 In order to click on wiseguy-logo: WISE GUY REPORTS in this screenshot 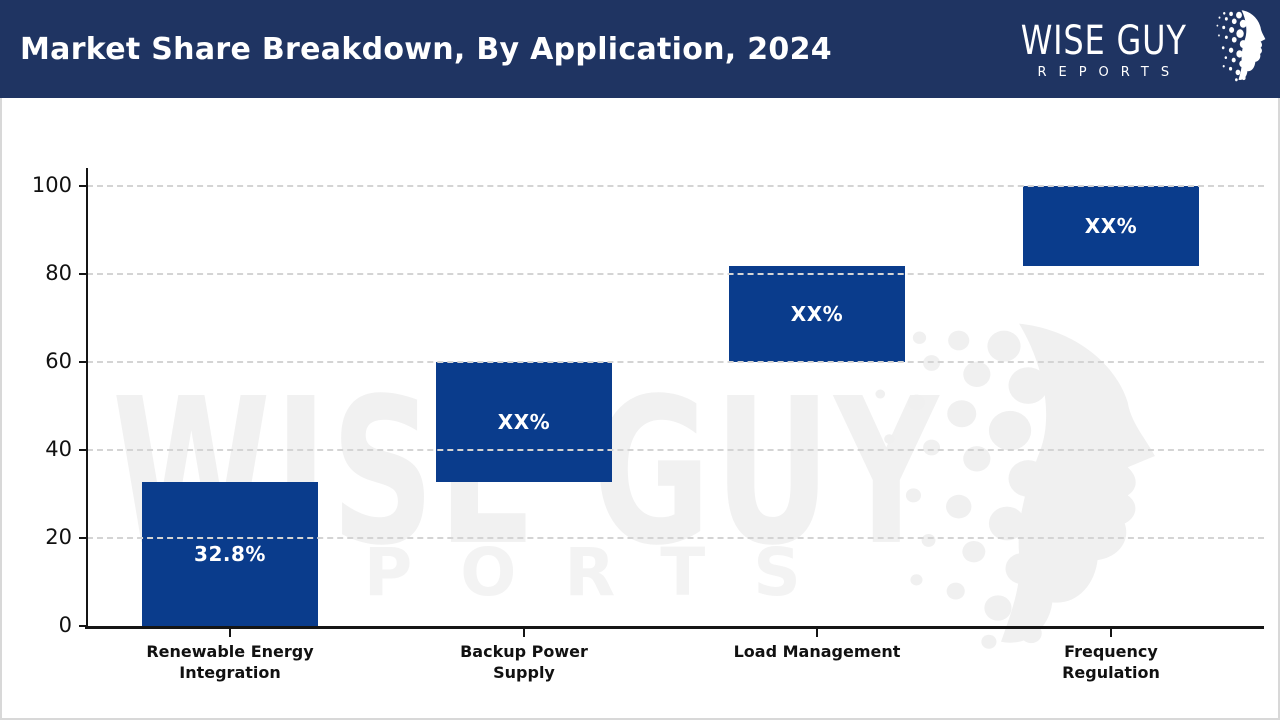, I will do `click(1134, 49)`.